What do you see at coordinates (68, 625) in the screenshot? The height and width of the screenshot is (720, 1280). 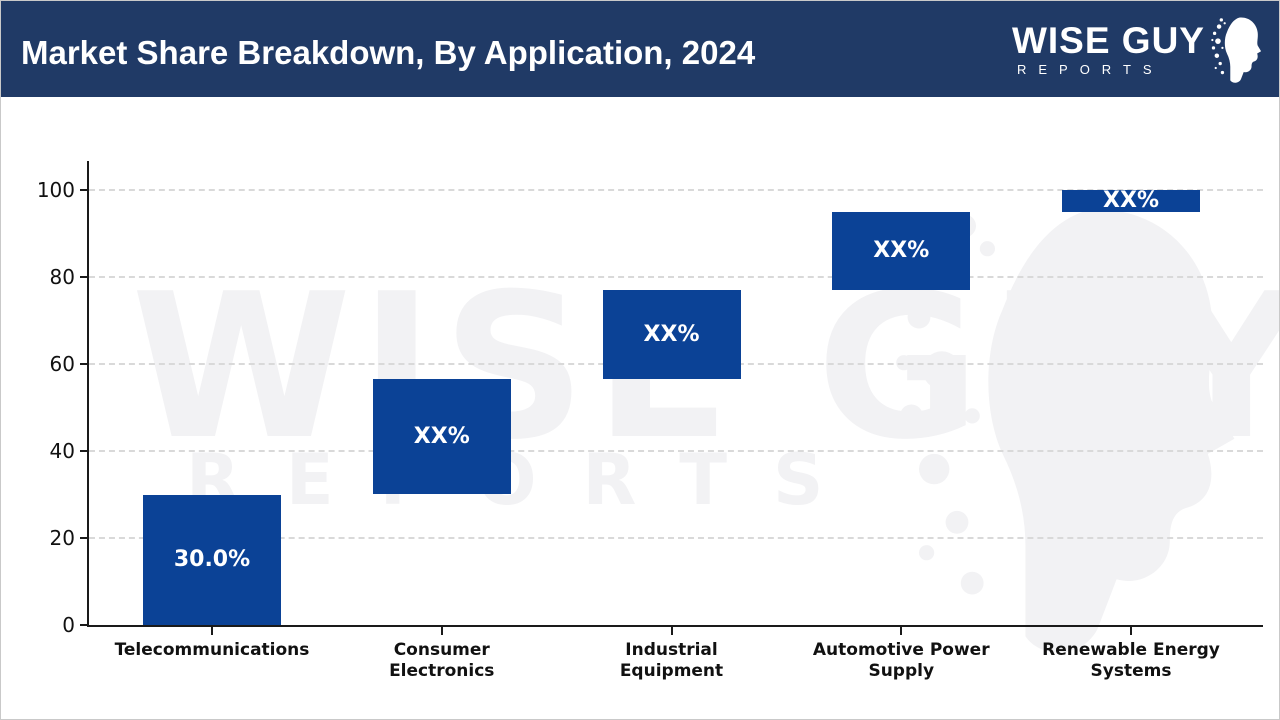 I see `y-tick-label-0: 0` at bounding box center [68, 625].